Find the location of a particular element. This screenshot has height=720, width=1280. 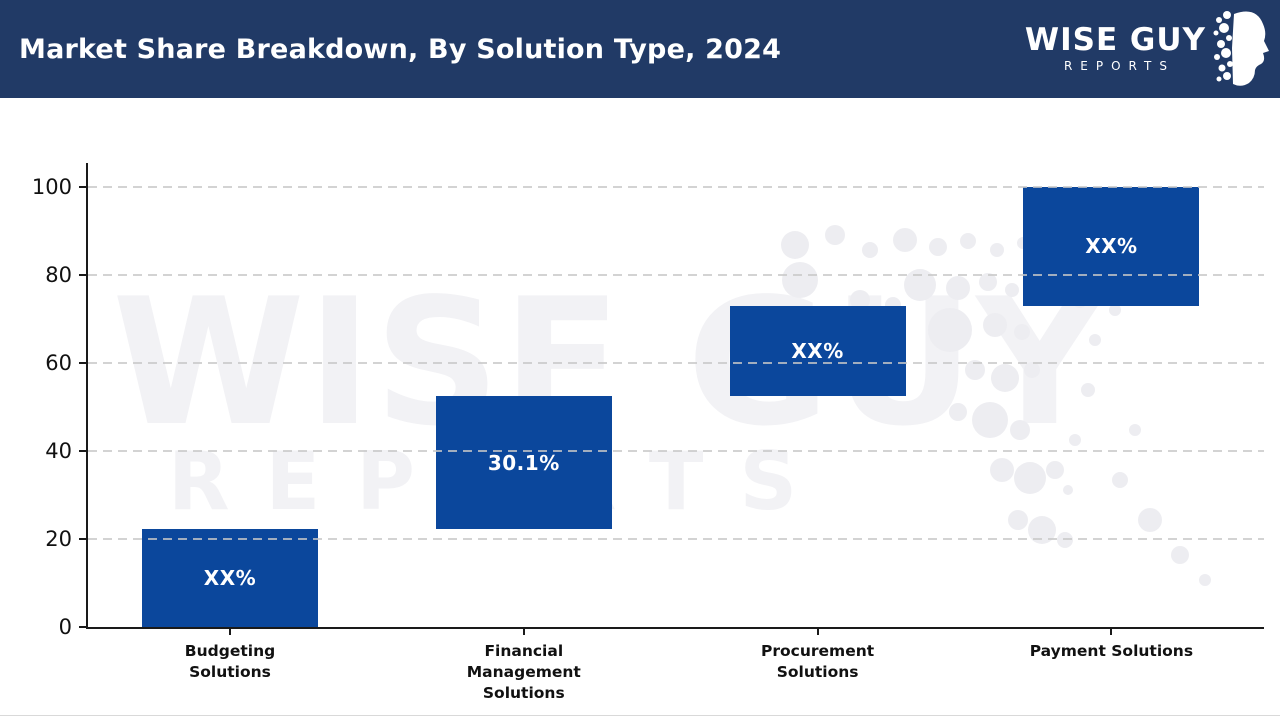

x-tick-label: Financial Management Solutions is located at coordinates (524, 672).